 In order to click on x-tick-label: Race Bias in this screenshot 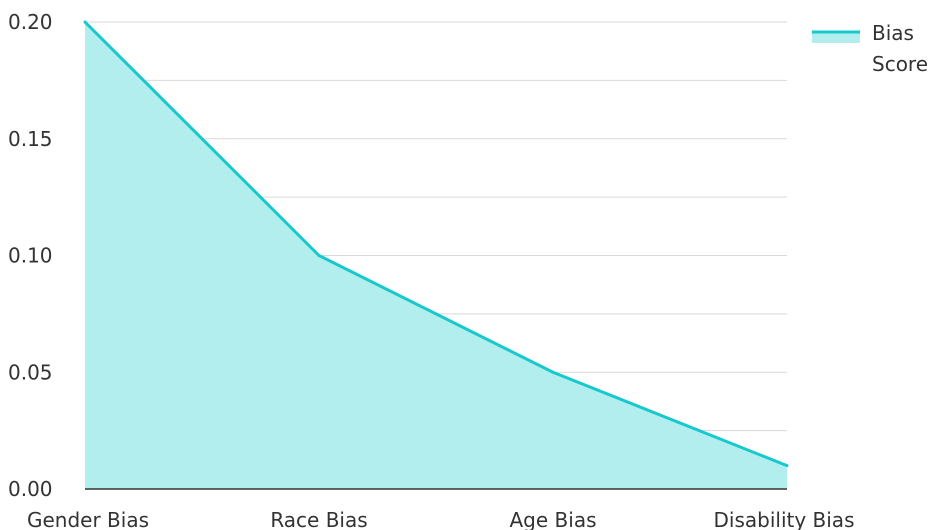, I will do `click(318, 519)`.